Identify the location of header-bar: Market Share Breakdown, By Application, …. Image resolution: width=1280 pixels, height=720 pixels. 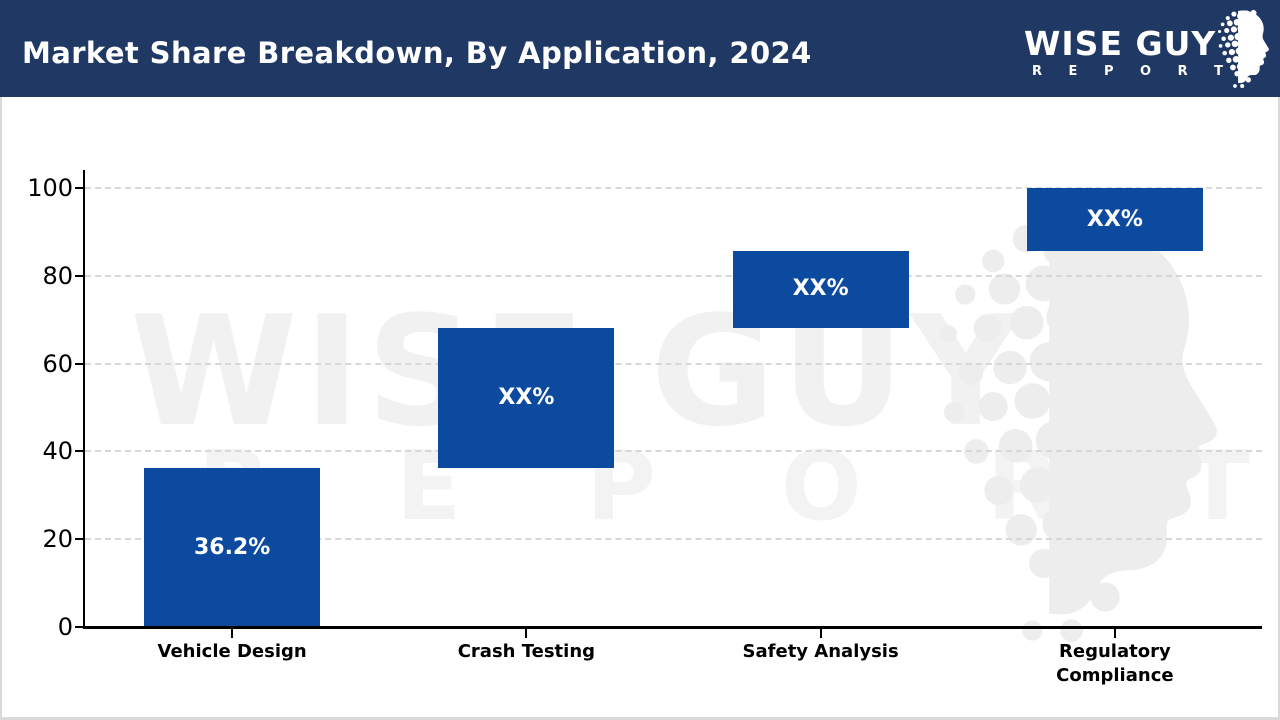
(640, 48).